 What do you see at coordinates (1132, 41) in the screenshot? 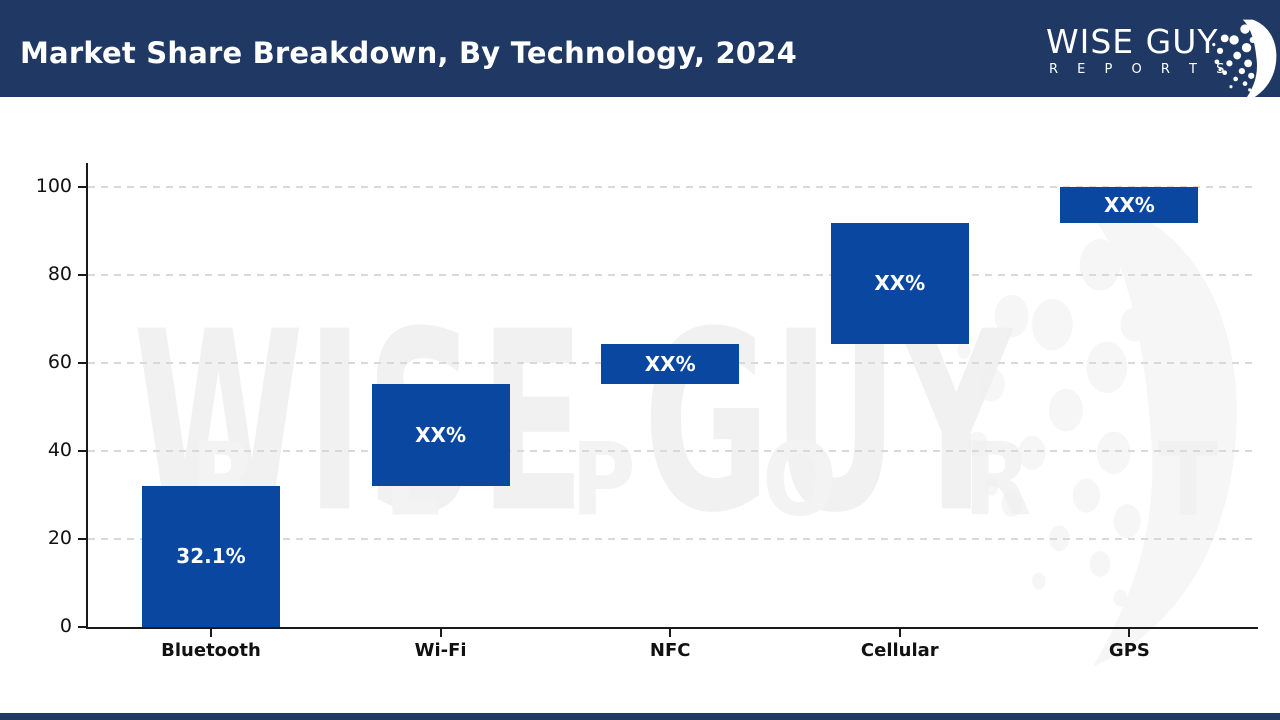
I see `brand-name: WISE GUY` at bounding box center [1132, 41].